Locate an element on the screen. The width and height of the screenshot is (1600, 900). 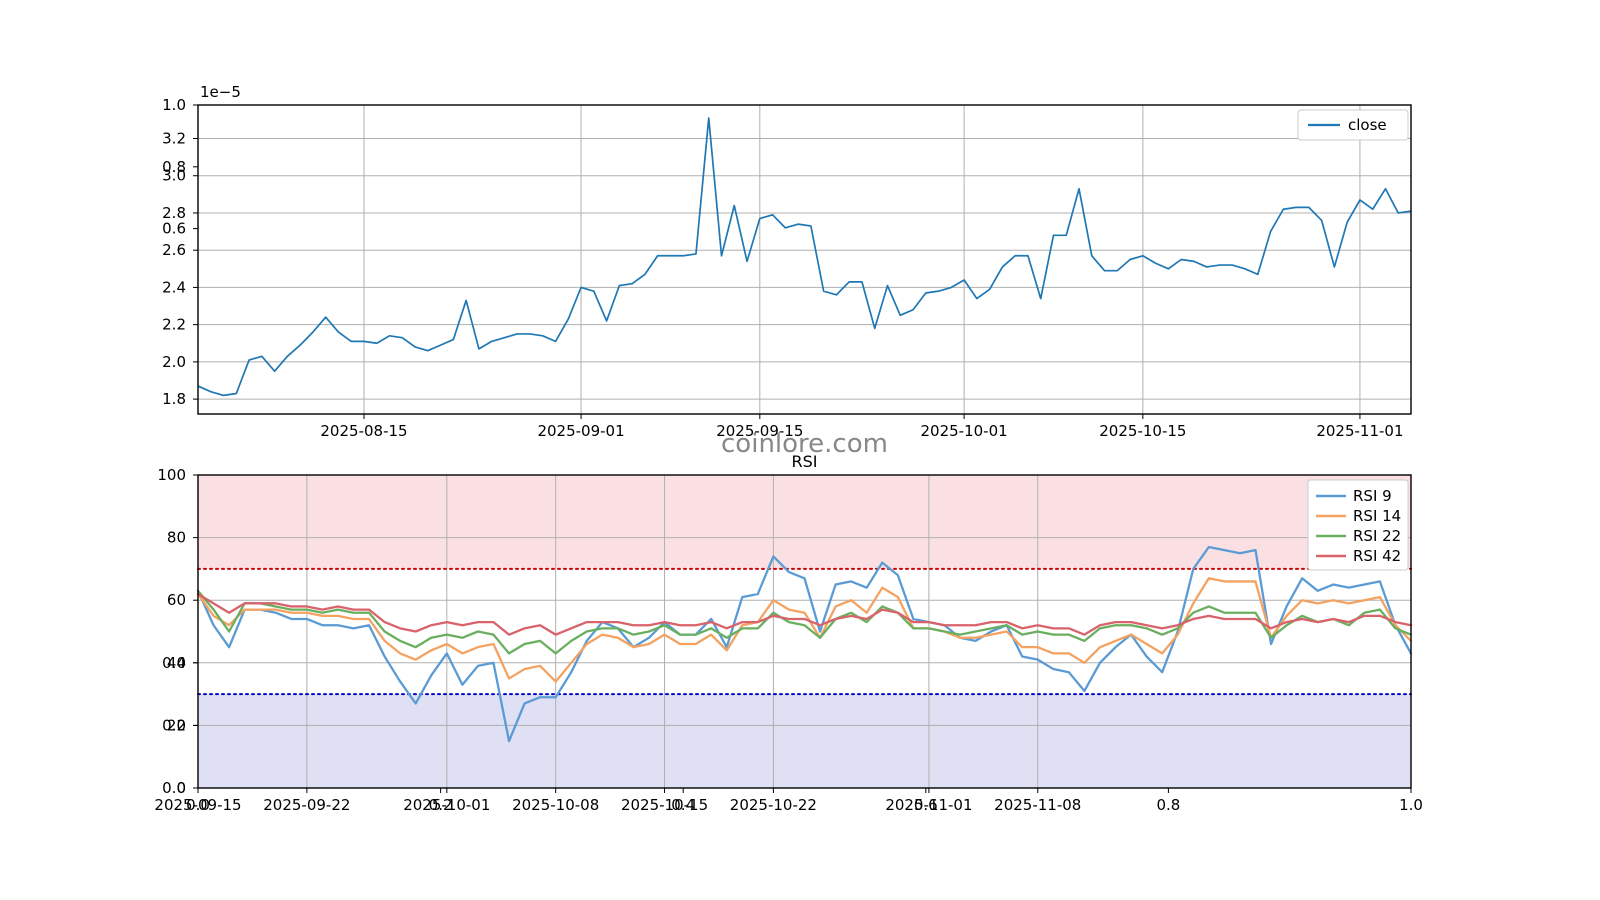
rsi-legend-label-rsi-42: RSI 42 is located at coordinates (1377, 556).